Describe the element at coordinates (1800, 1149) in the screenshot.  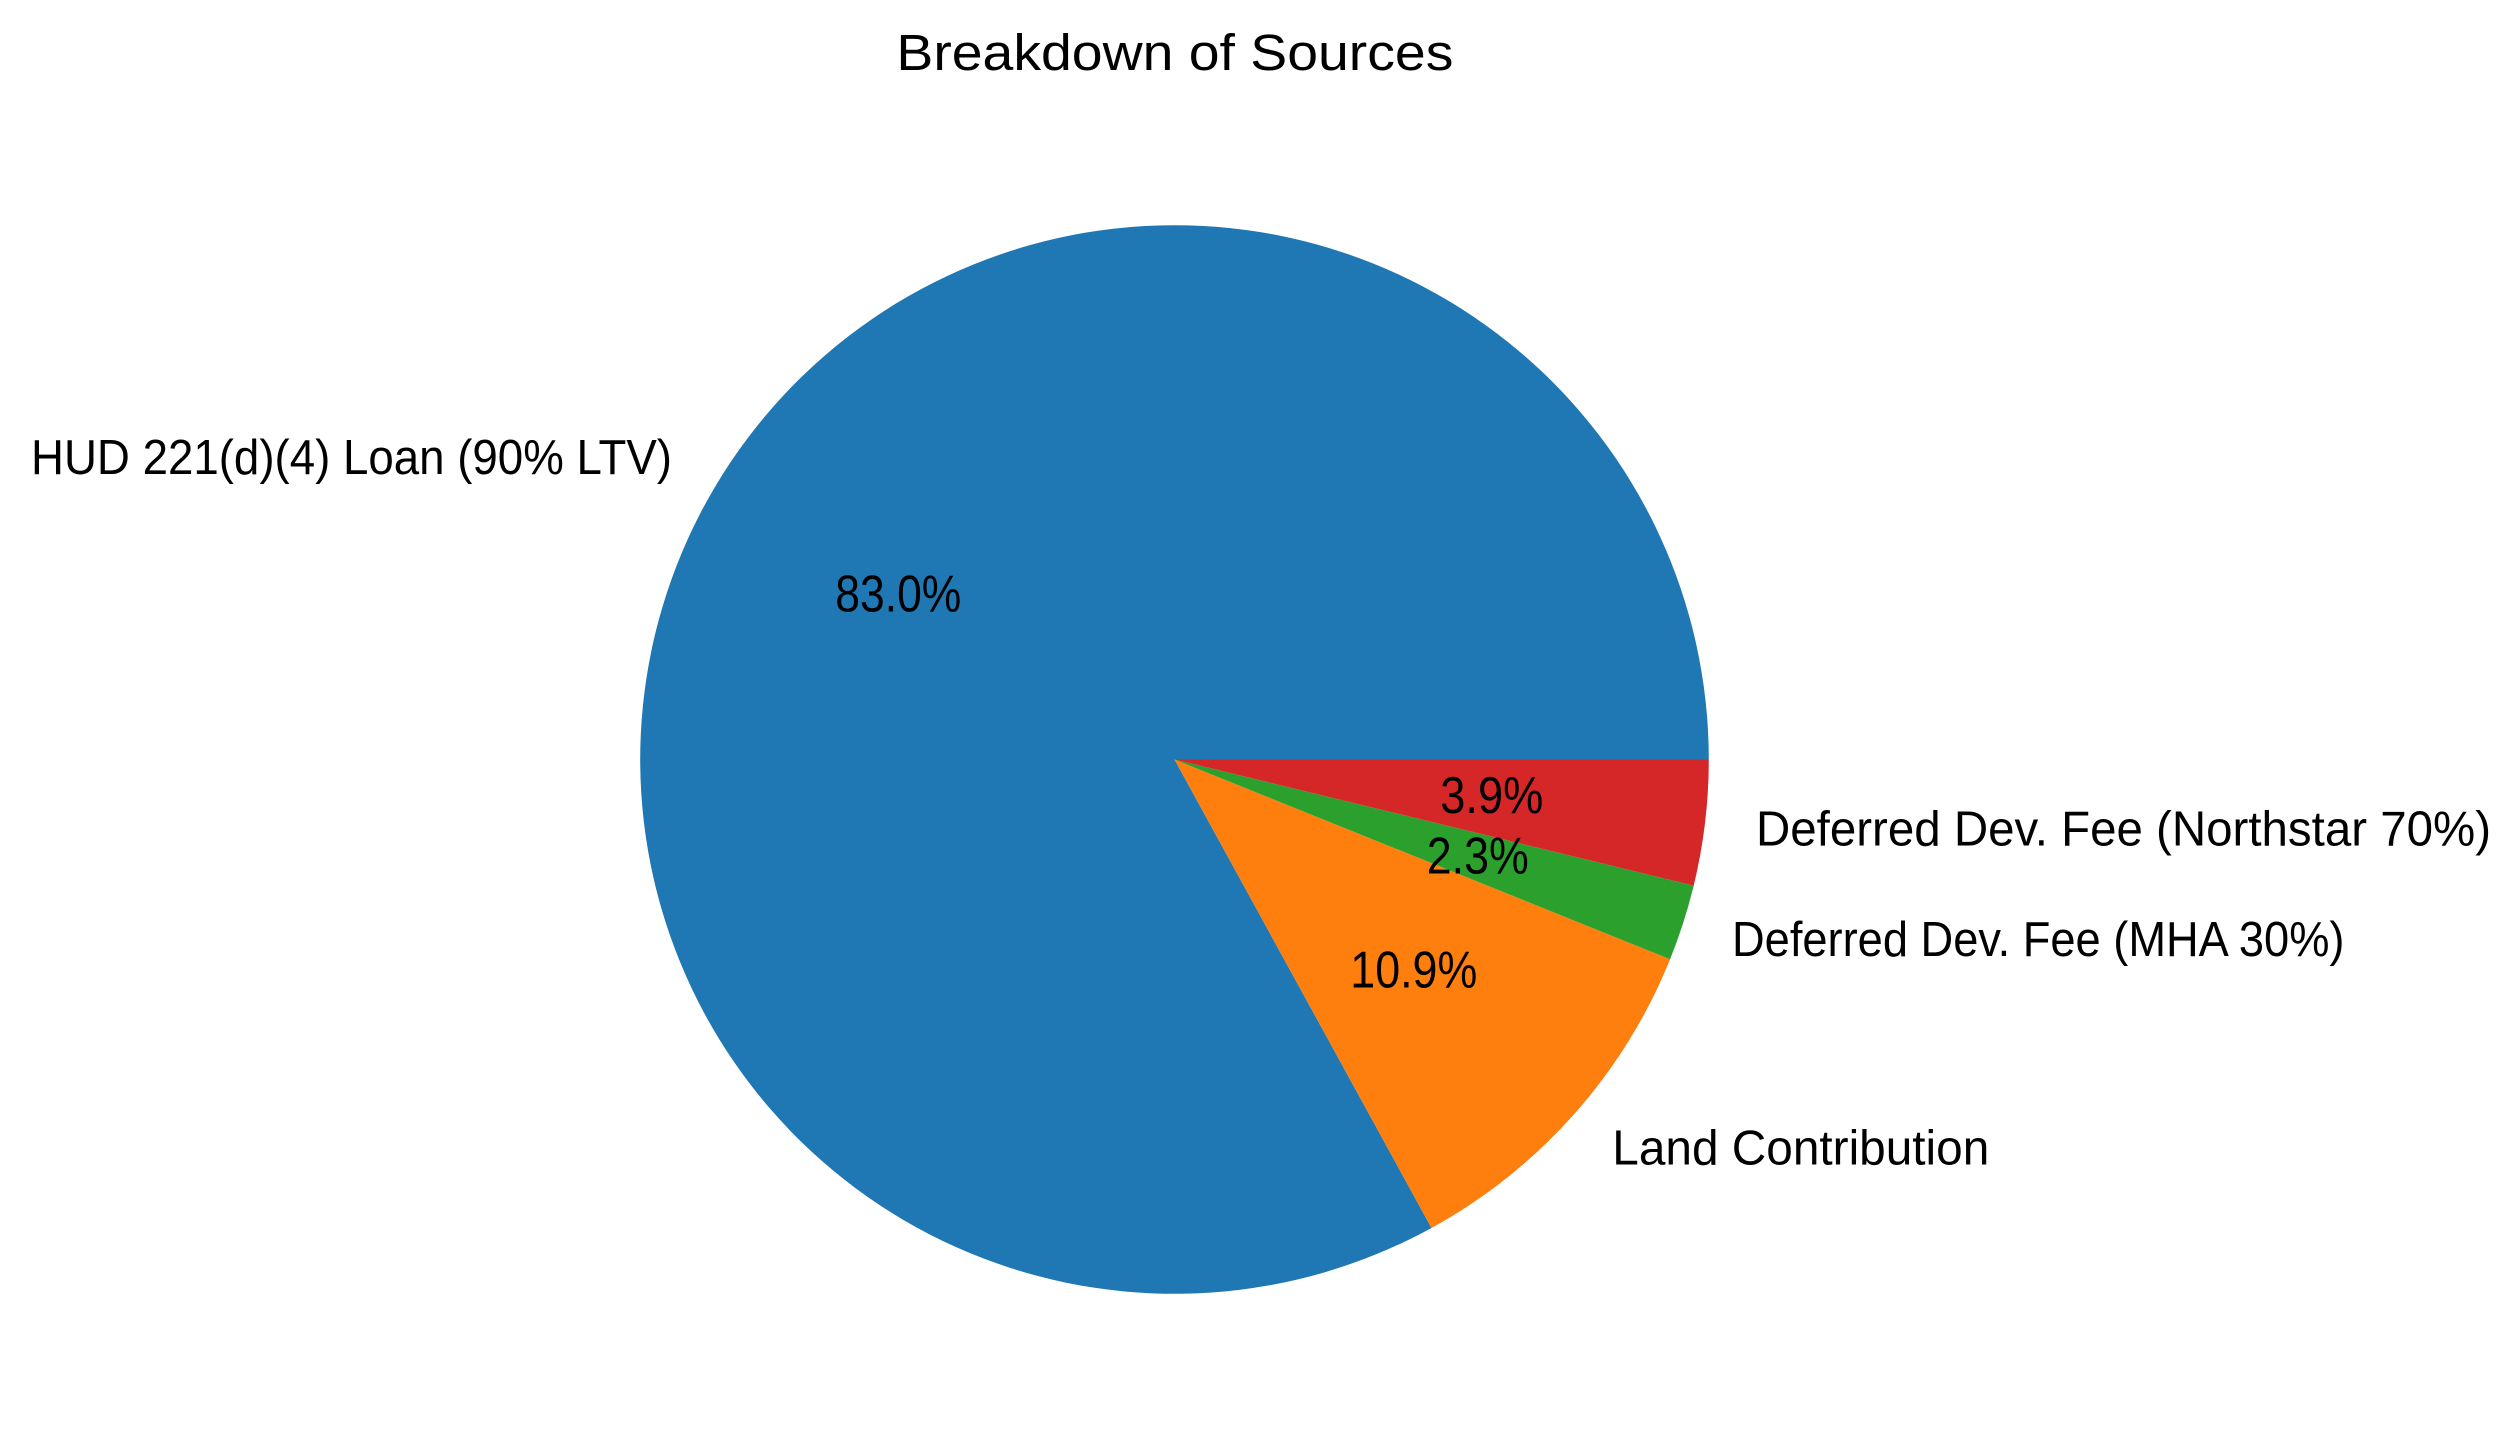
I see `svg-text: Land Contribution` at that location.